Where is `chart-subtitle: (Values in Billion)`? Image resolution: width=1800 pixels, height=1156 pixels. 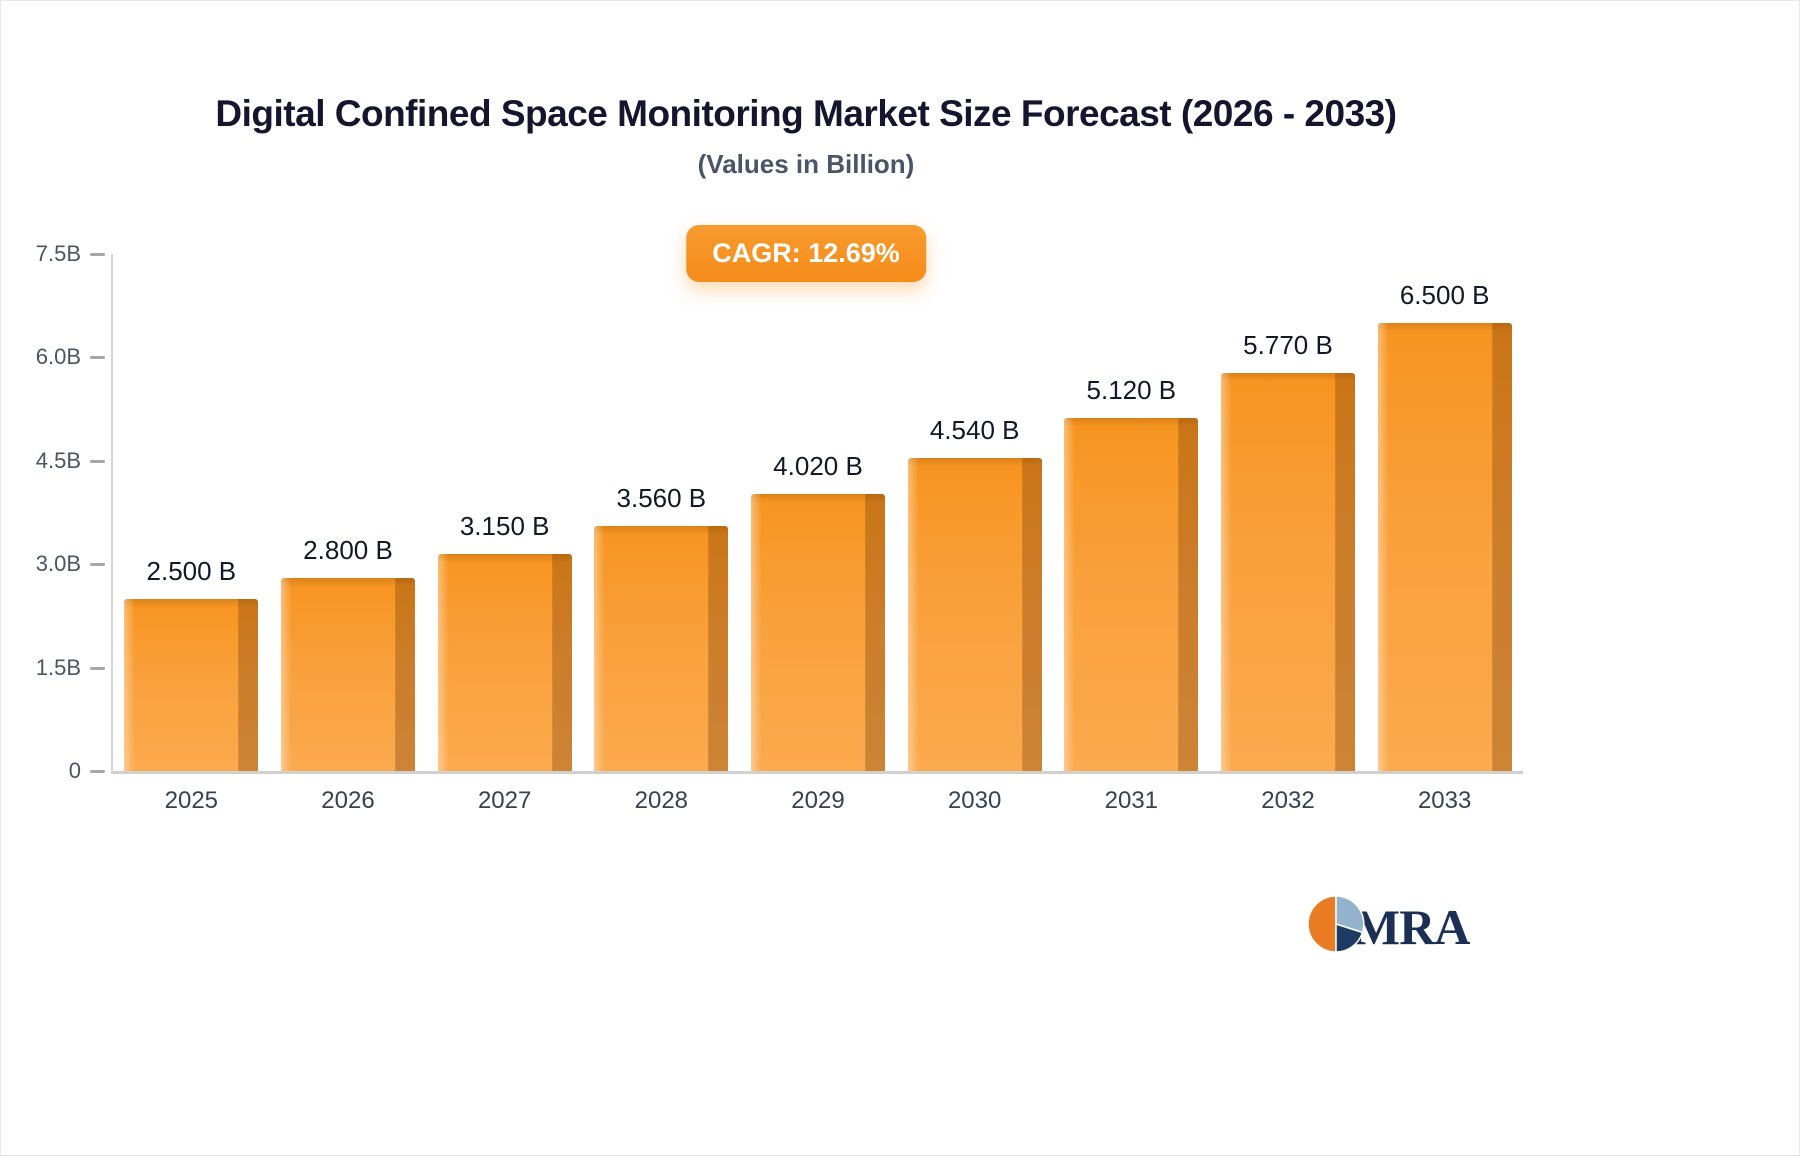
chart-subtitle: (Values in Billion) is located at coordinates (806, 164).